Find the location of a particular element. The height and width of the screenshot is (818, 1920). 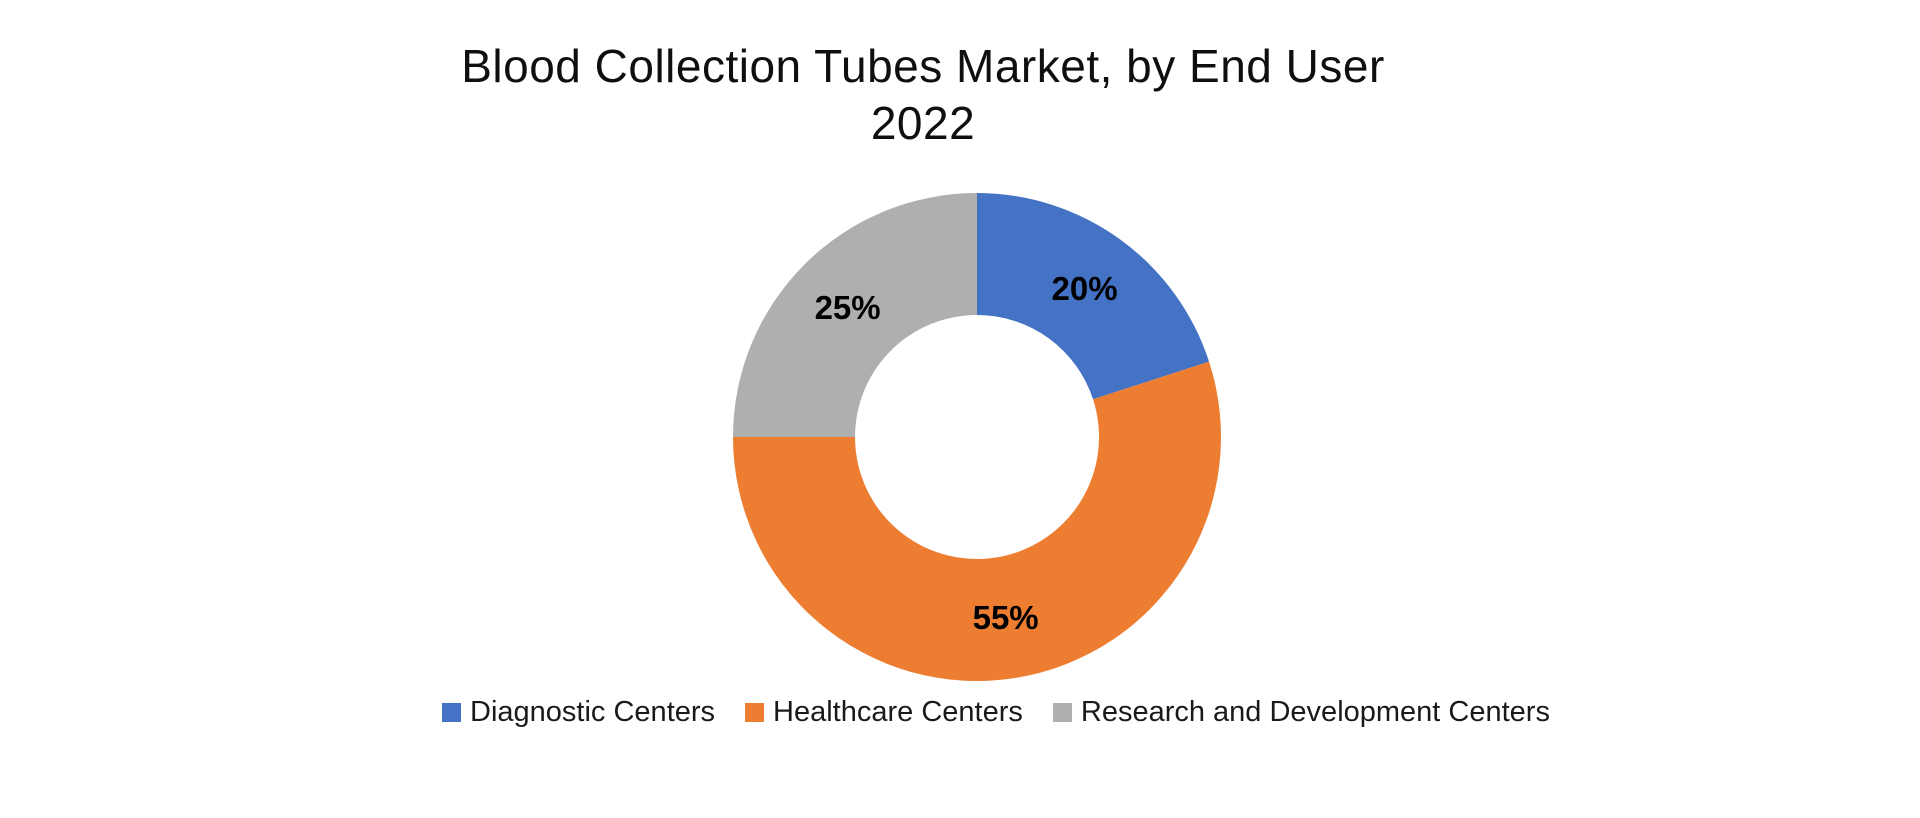

legend-swatch-diagnostic-centers is located at coordinates (452, 712).